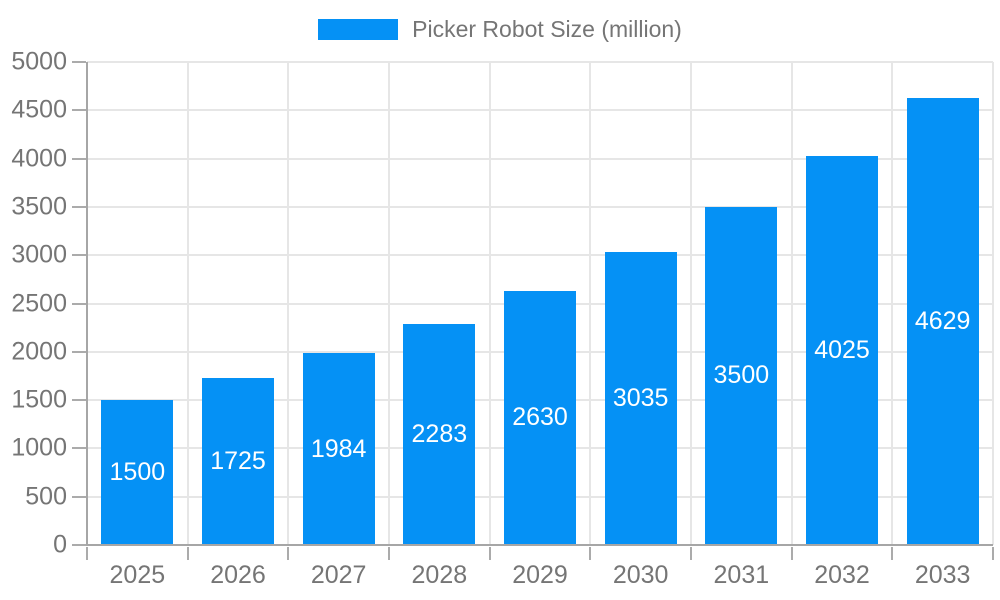 The height and width of the screenshot is (600, 1000). I want to click on bar: 3035, so click(640, 398).